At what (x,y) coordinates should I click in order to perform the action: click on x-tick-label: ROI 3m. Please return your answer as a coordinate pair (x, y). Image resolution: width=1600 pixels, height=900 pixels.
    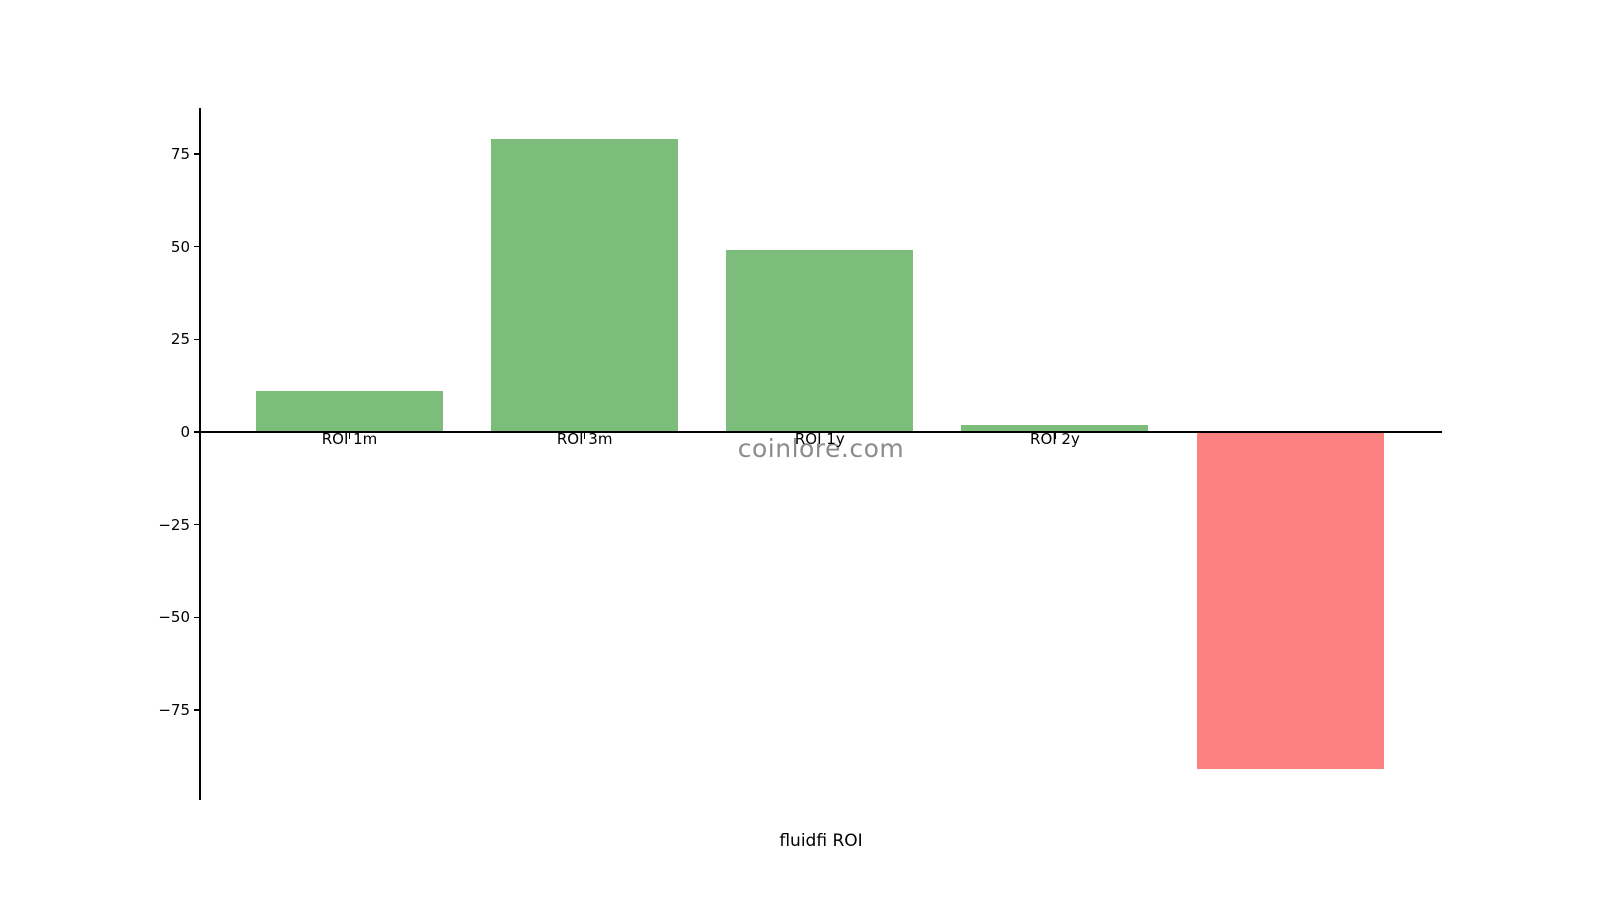
    Looking at the image, I should click on (584, 439).